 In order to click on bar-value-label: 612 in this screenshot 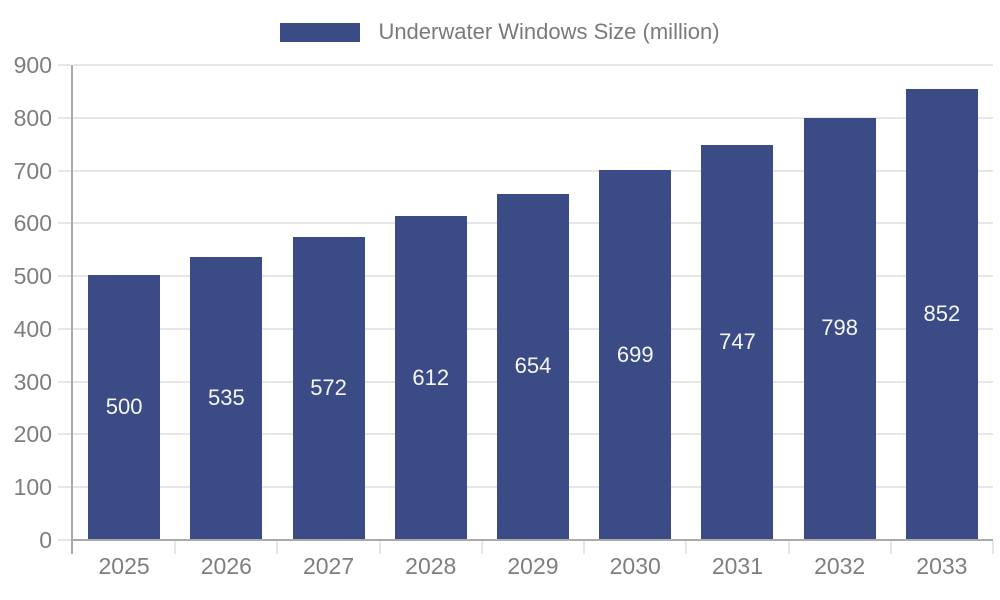, I will do `click(431, 377)`.